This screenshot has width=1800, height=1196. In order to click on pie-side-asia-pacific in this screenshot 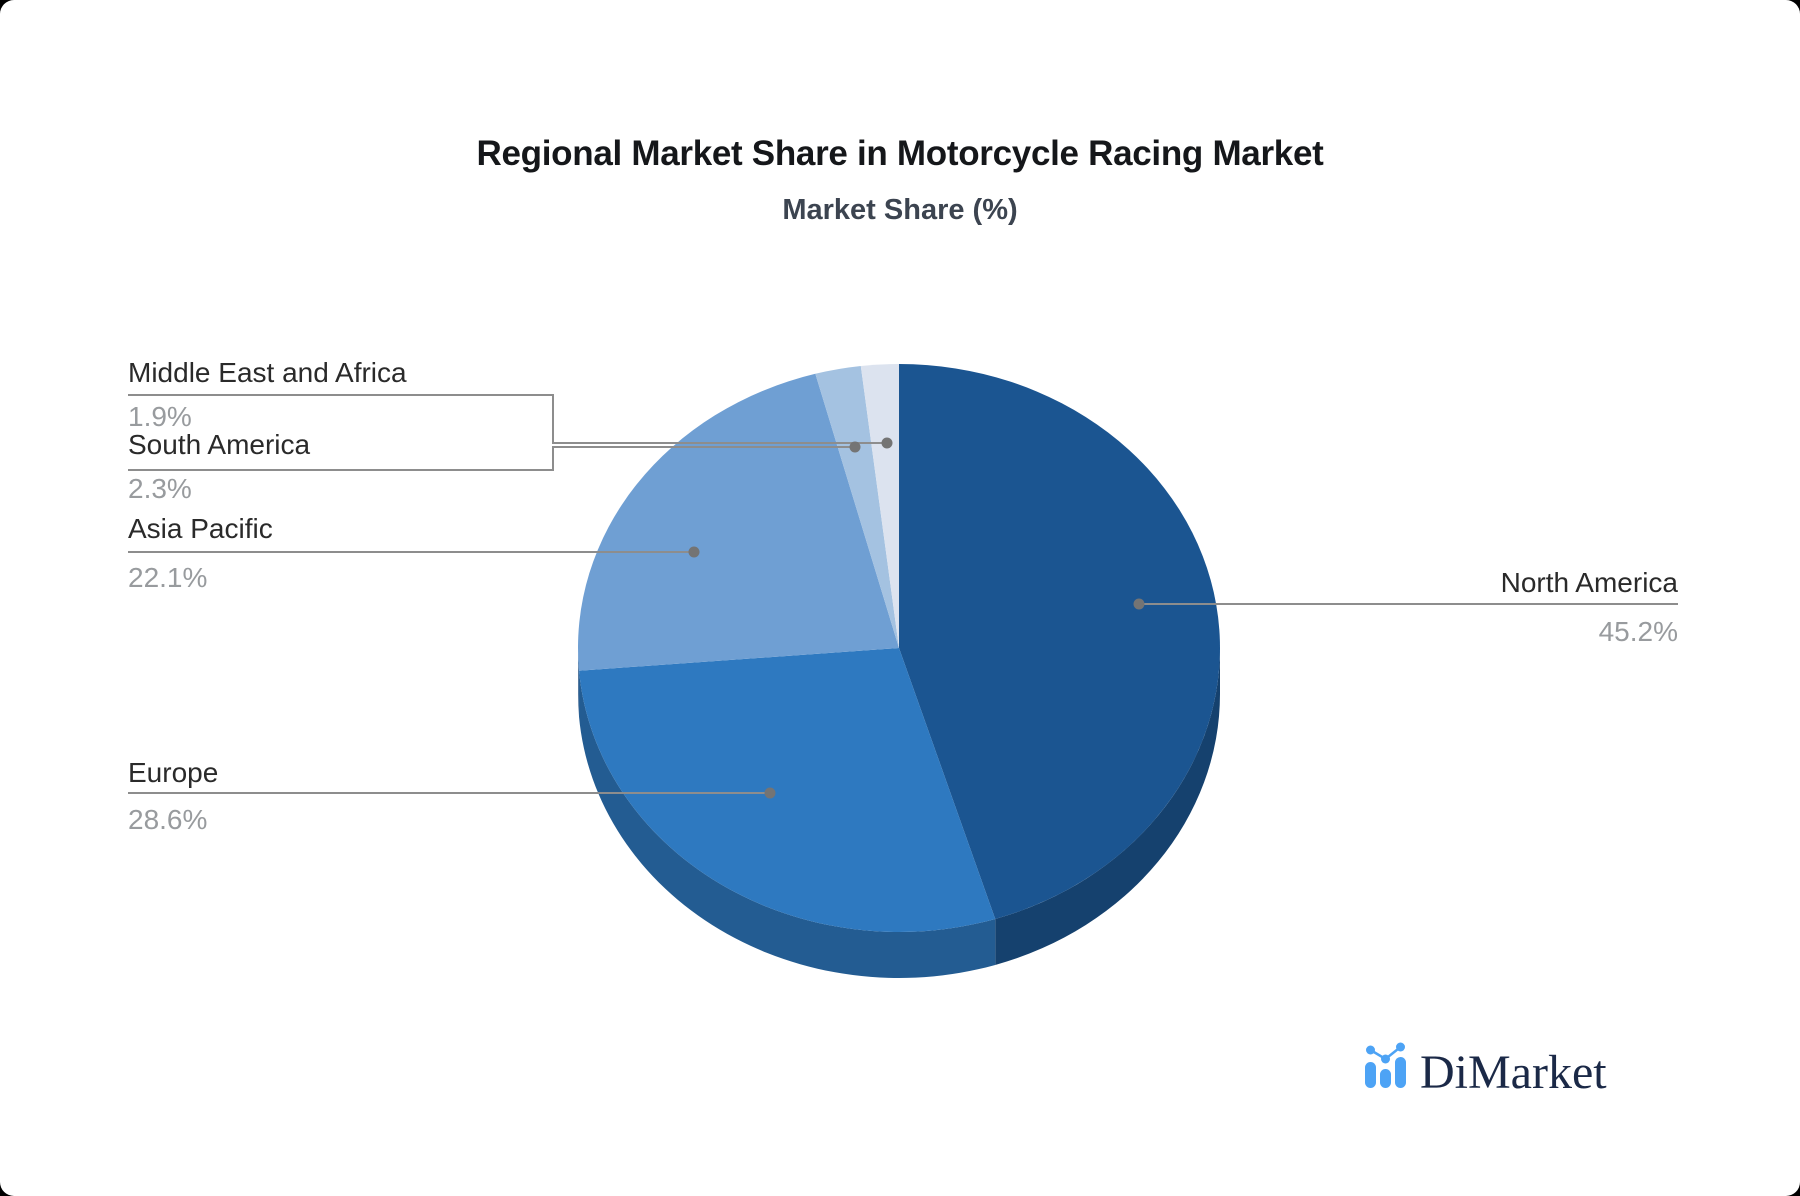, I will do `click(579, 682)`.